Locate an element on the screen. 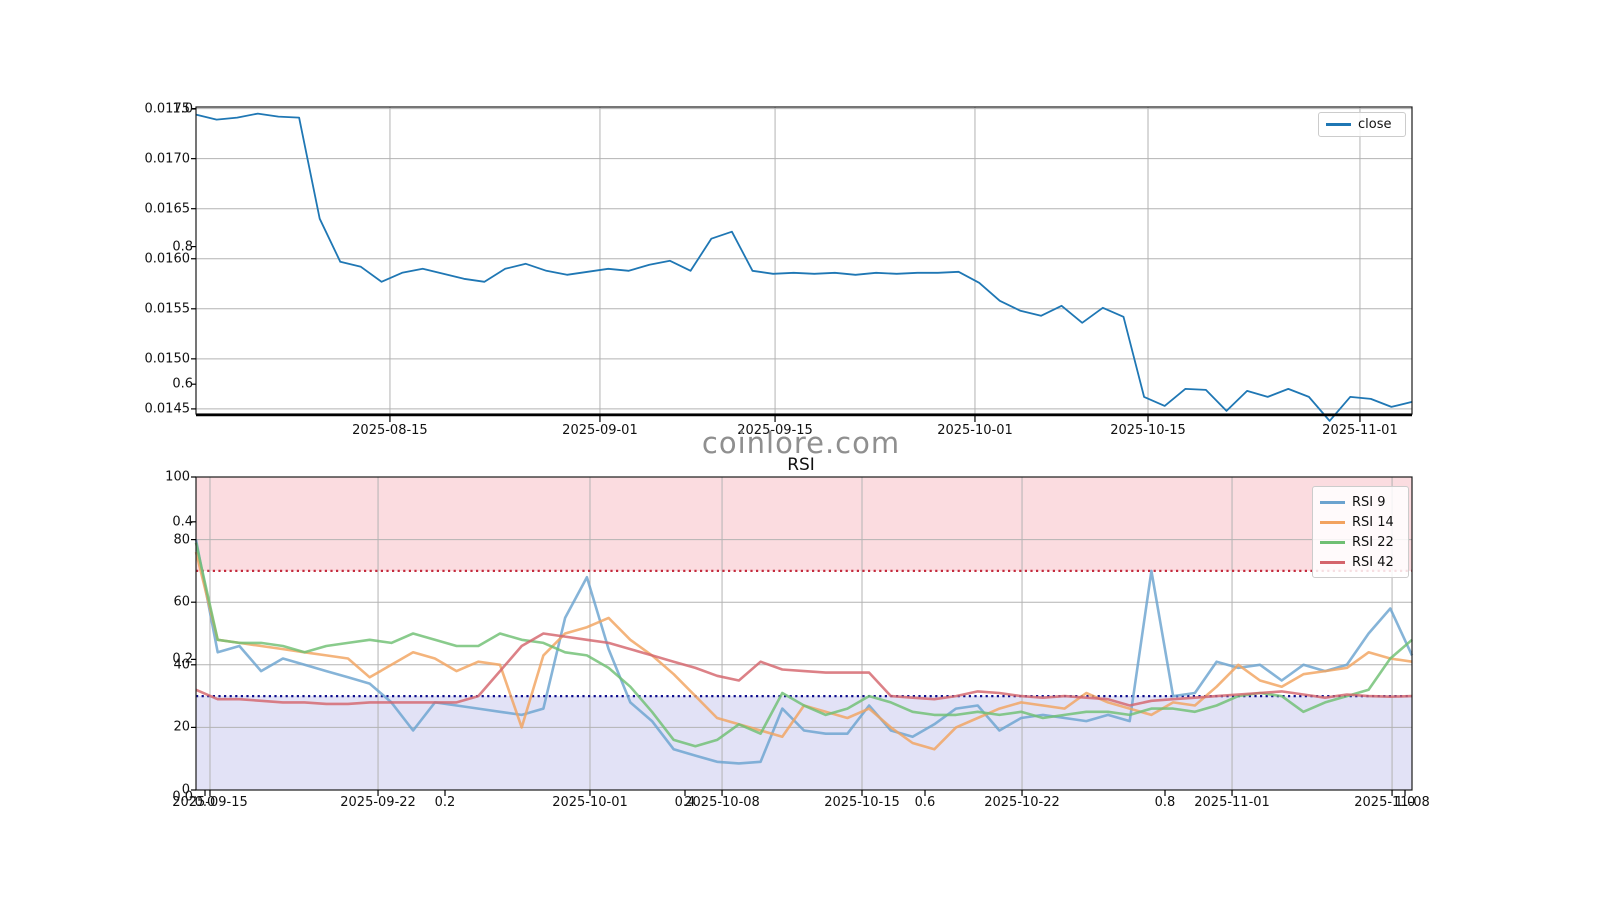 This screenshot has width=1600, height=900. rsi42-line-sample is located at coordinates (1332, 562).